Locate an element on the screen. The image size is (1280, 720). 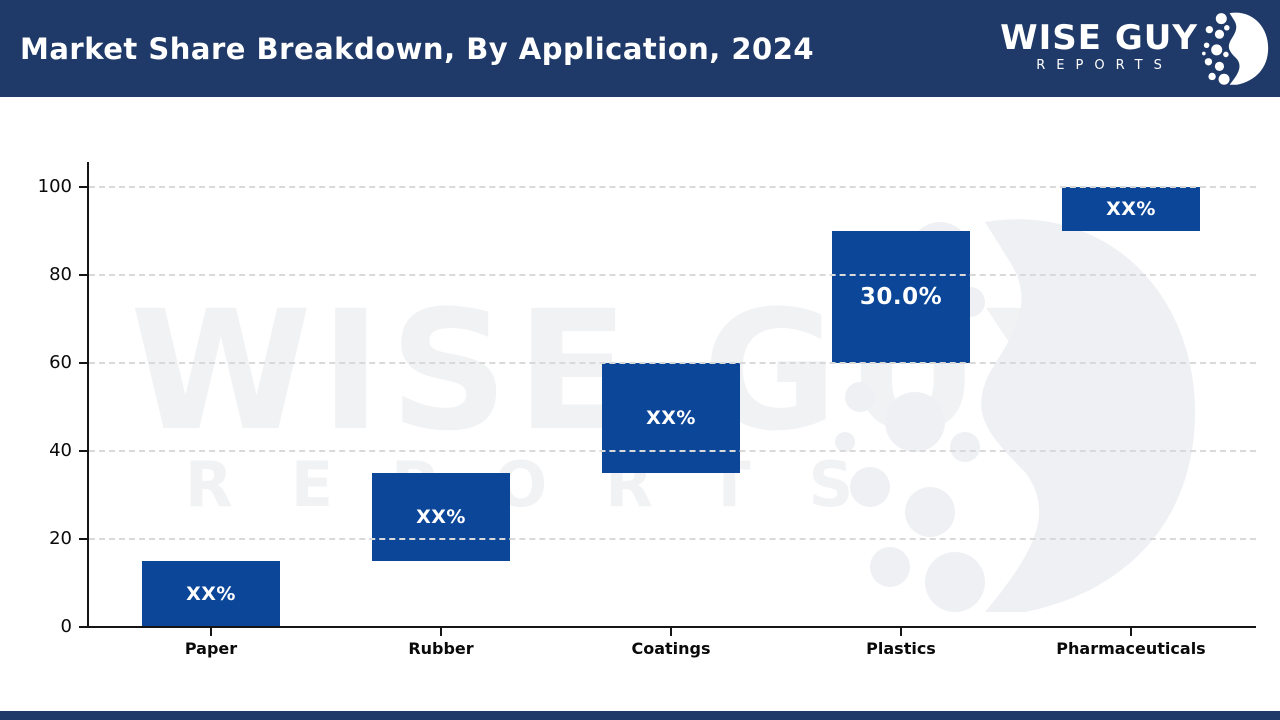
x-tick-mark-plastics is located at coordinates (901, 632).